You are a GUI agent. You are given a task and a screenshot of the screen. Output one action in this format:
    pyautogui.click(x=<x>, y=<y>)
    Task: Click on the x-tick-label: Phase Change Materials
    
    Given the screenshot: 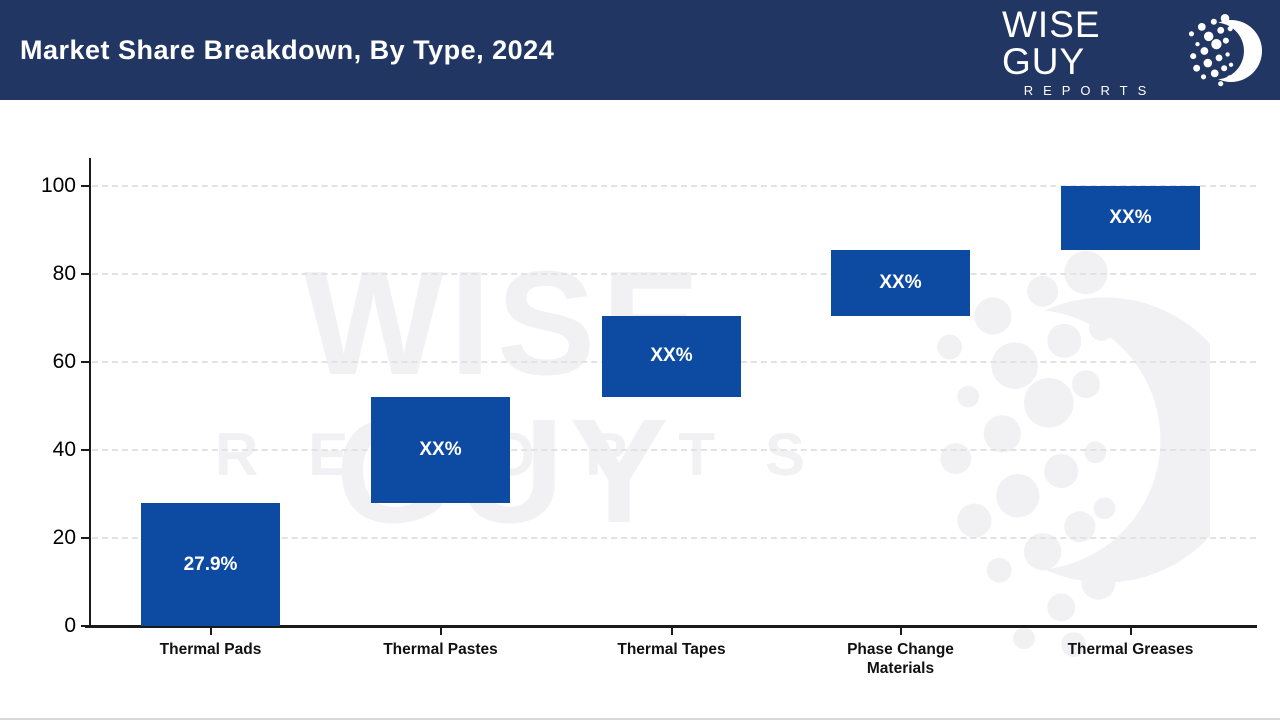 What is the action you would take?
    pyautogui.click(x=900, y=659)
    